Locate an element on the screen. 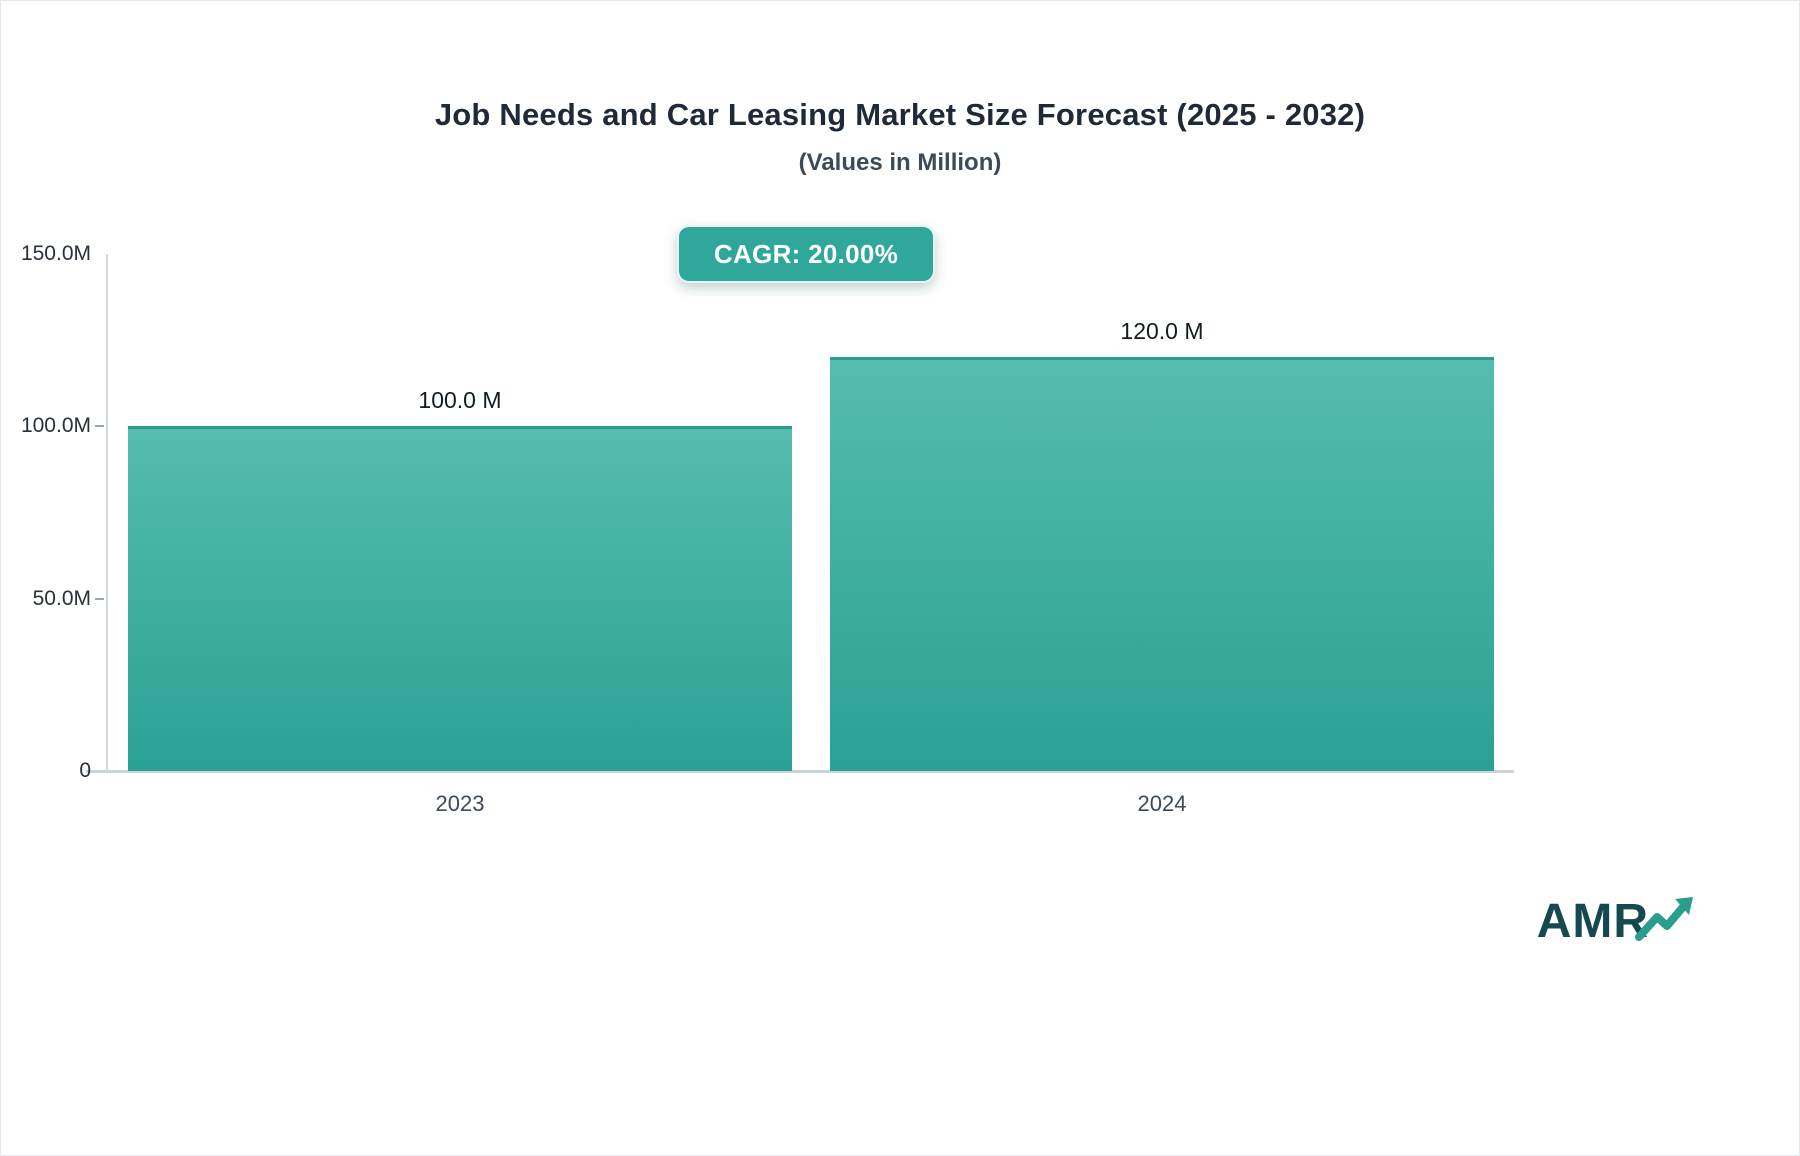 This screenshot has height=1156, width=1800. y-axis-line is located at coordinates (107, 512).